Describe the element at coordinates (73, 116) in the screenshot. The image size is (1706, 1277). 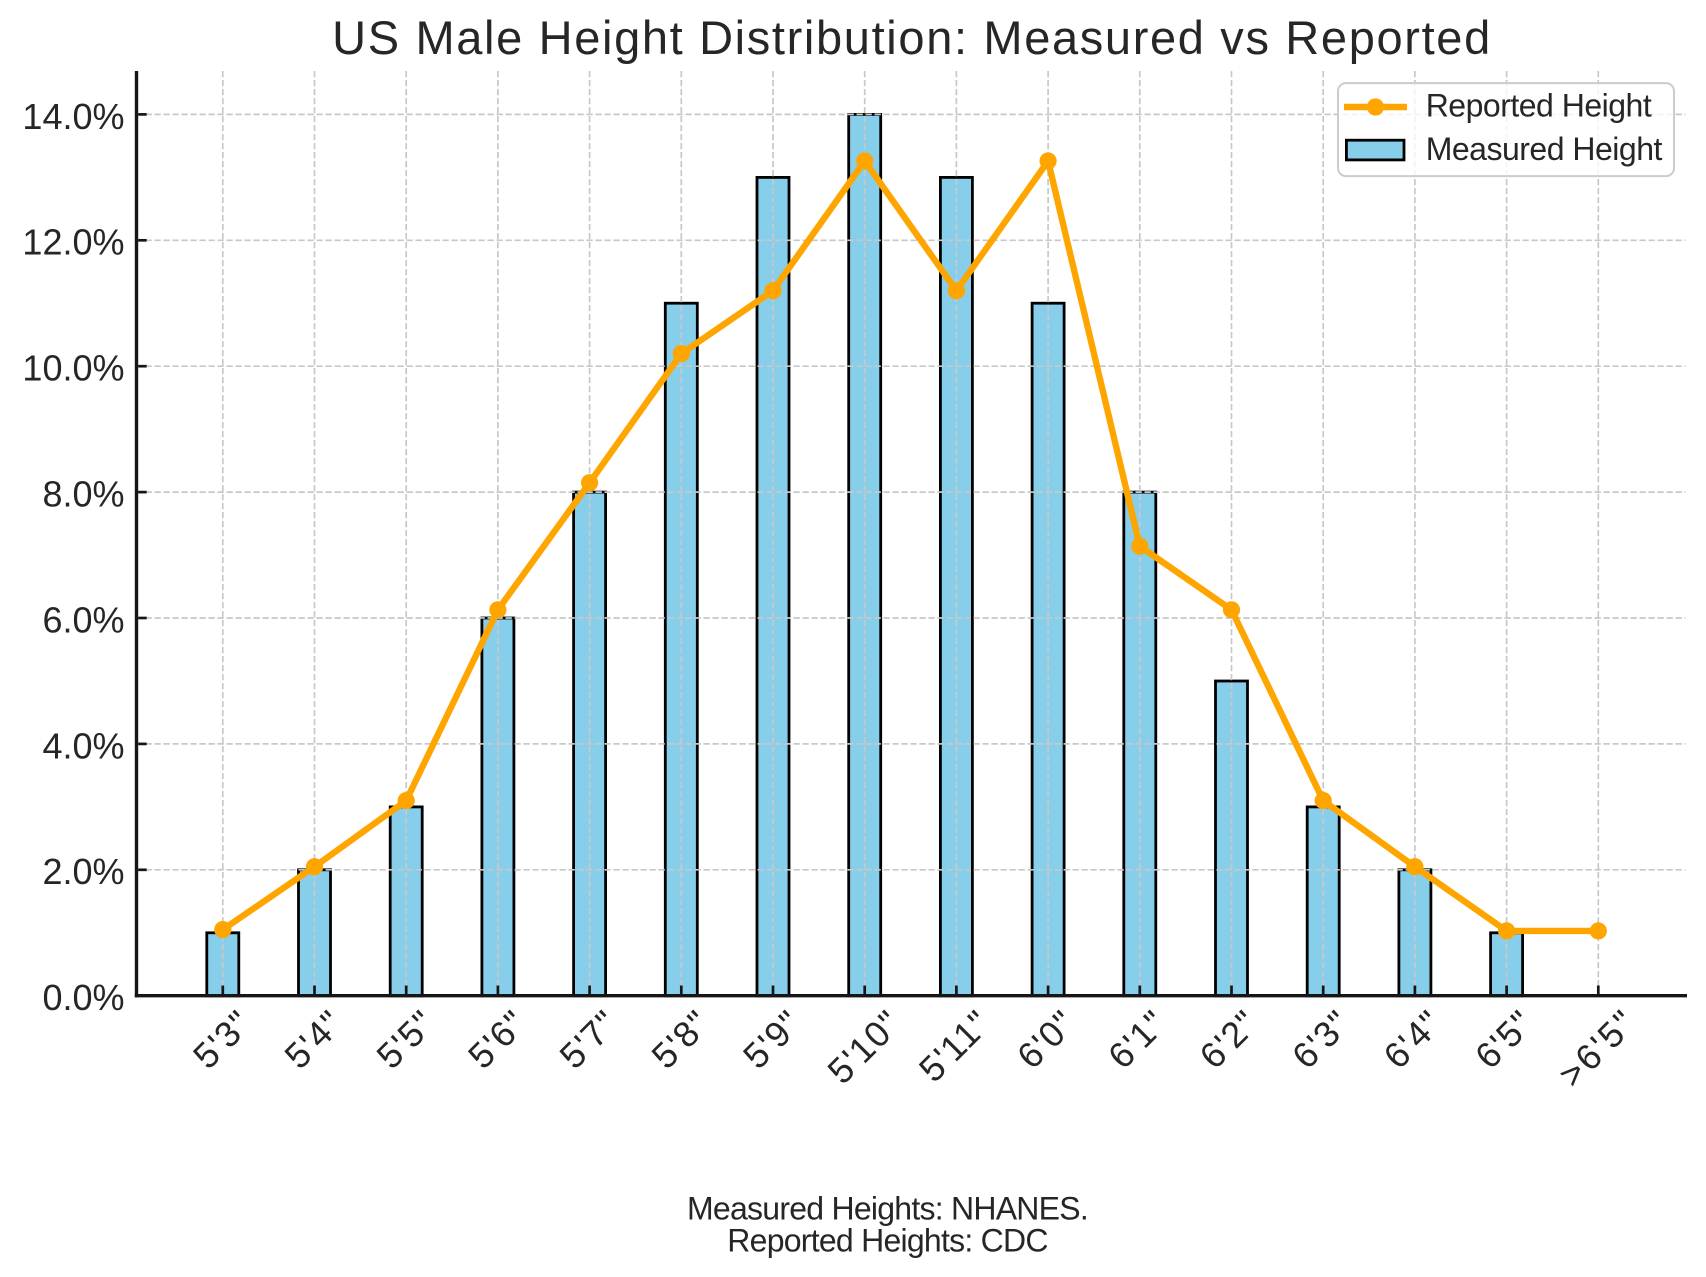
I see `svg-text: 14.0%` at that location.